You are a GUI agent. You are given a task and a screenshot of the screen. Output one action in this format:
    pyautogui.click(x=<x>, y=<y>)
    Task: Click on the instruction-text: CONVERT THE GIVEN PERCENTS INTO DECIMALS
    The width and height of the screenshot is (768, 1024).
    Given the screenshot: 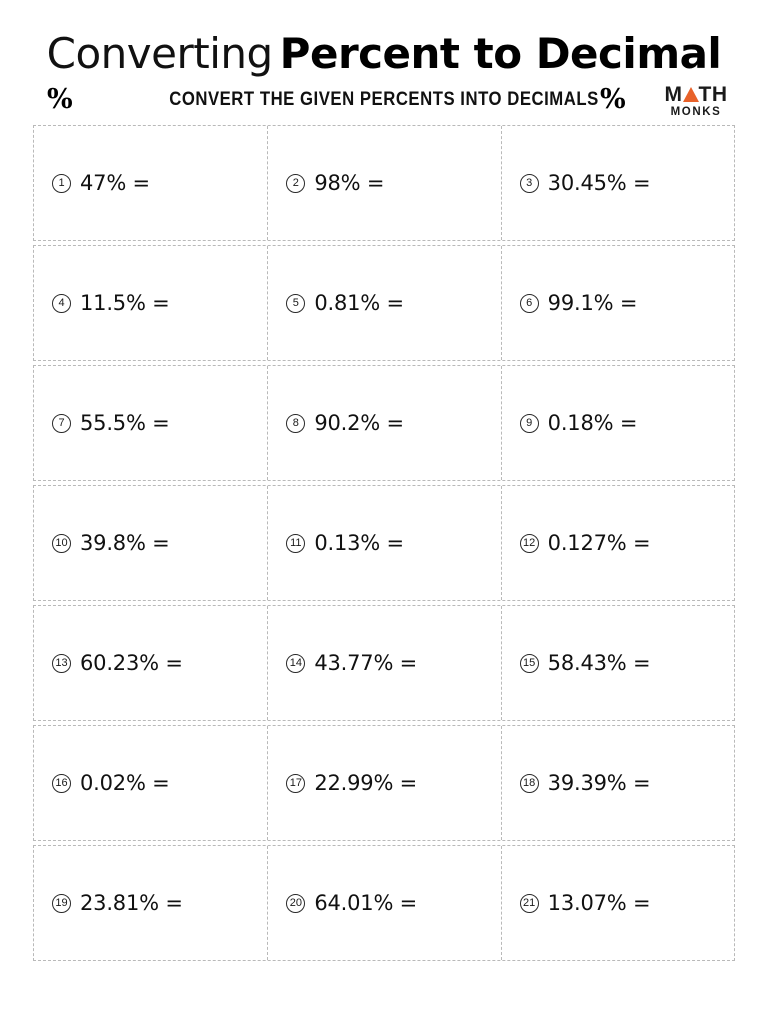 What is the action you would take?
    pyautogui.click(x=384, y=99)
    